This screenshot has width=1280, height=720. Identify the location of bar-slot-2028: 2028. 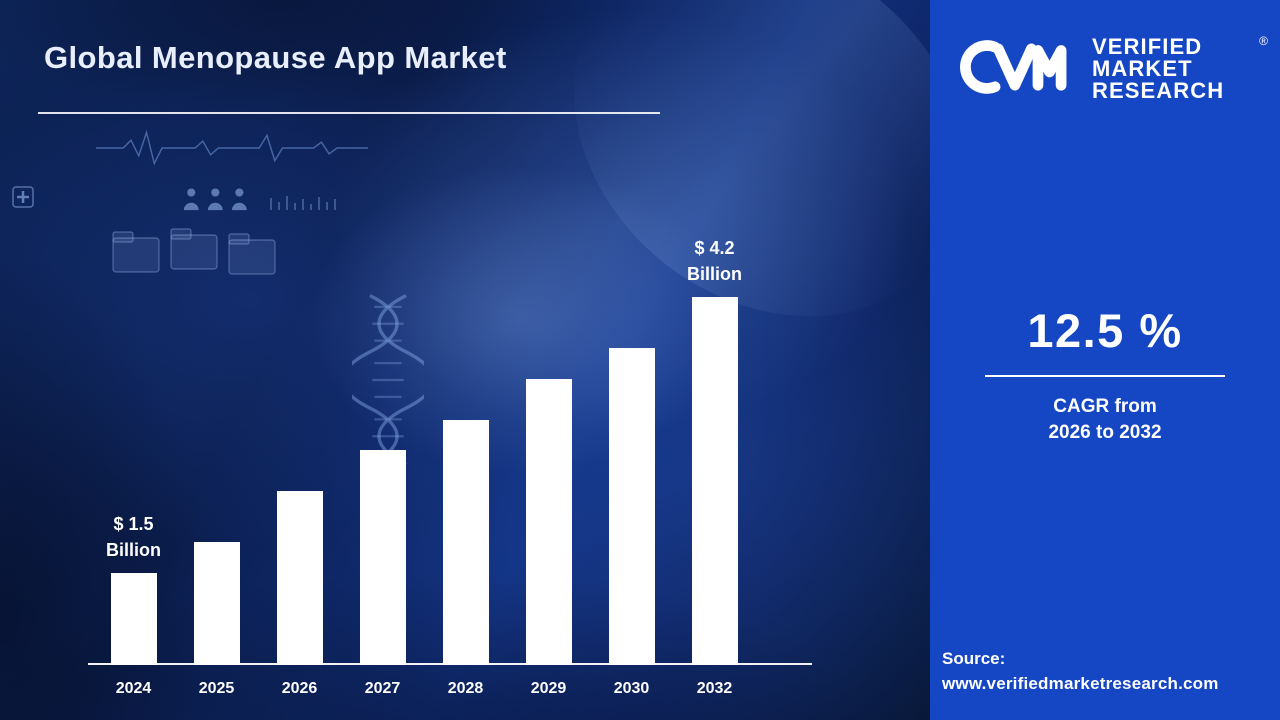
(465, 486).